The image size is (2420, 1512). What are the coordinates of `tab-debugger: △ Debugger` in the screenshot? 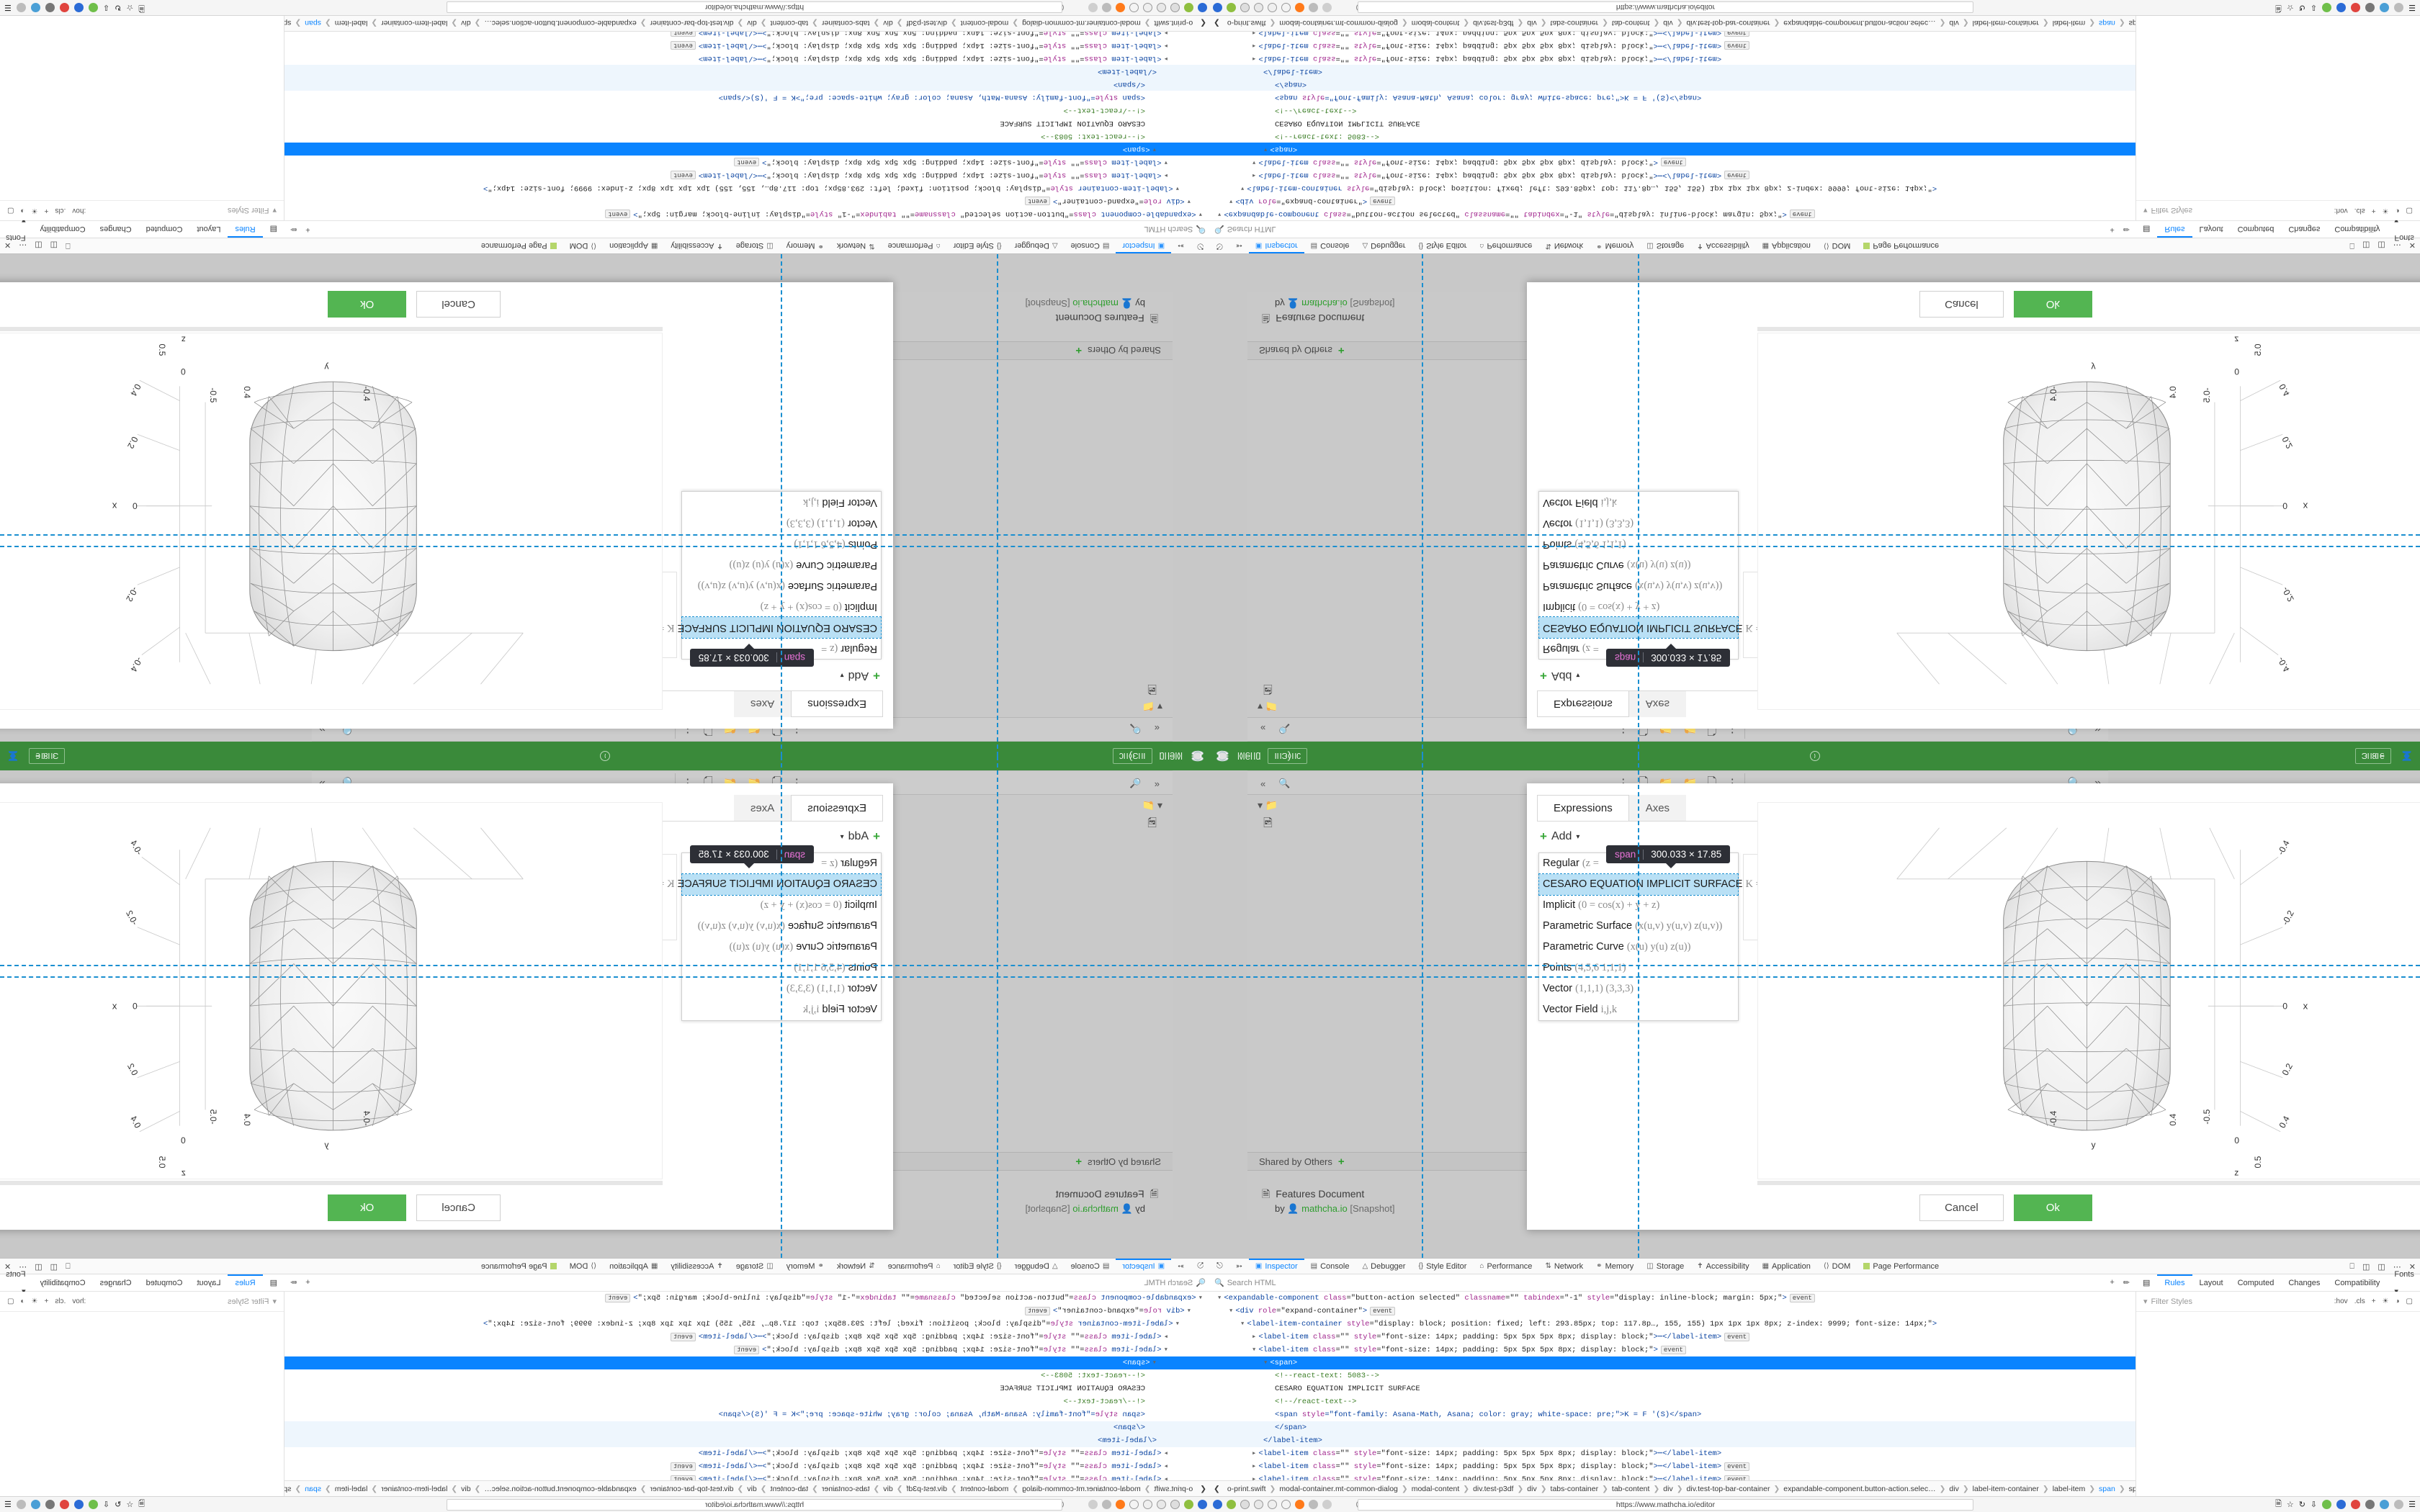 It's located at (1383, 1266).